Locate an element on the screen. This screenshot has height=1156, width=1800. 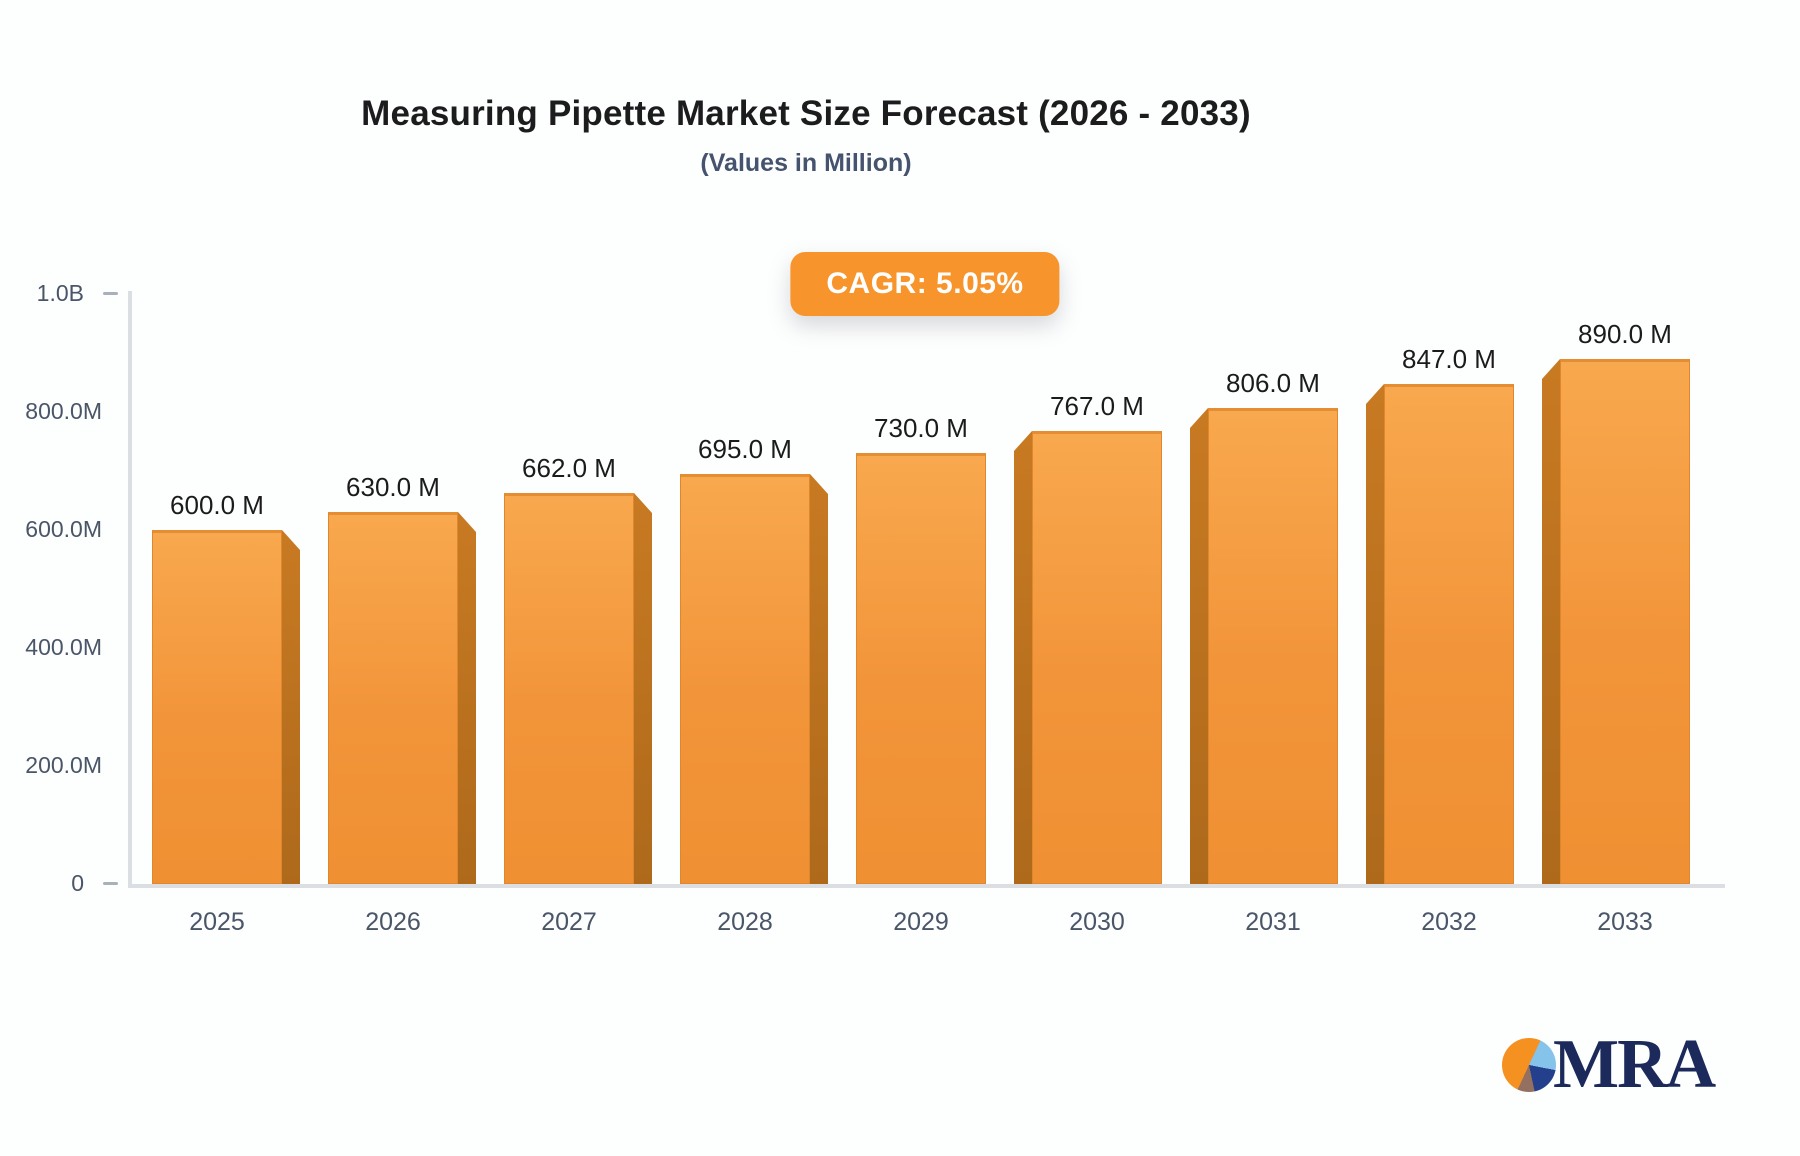
bar-value-label: 890.0 M is located at coordinates (1625, 334).